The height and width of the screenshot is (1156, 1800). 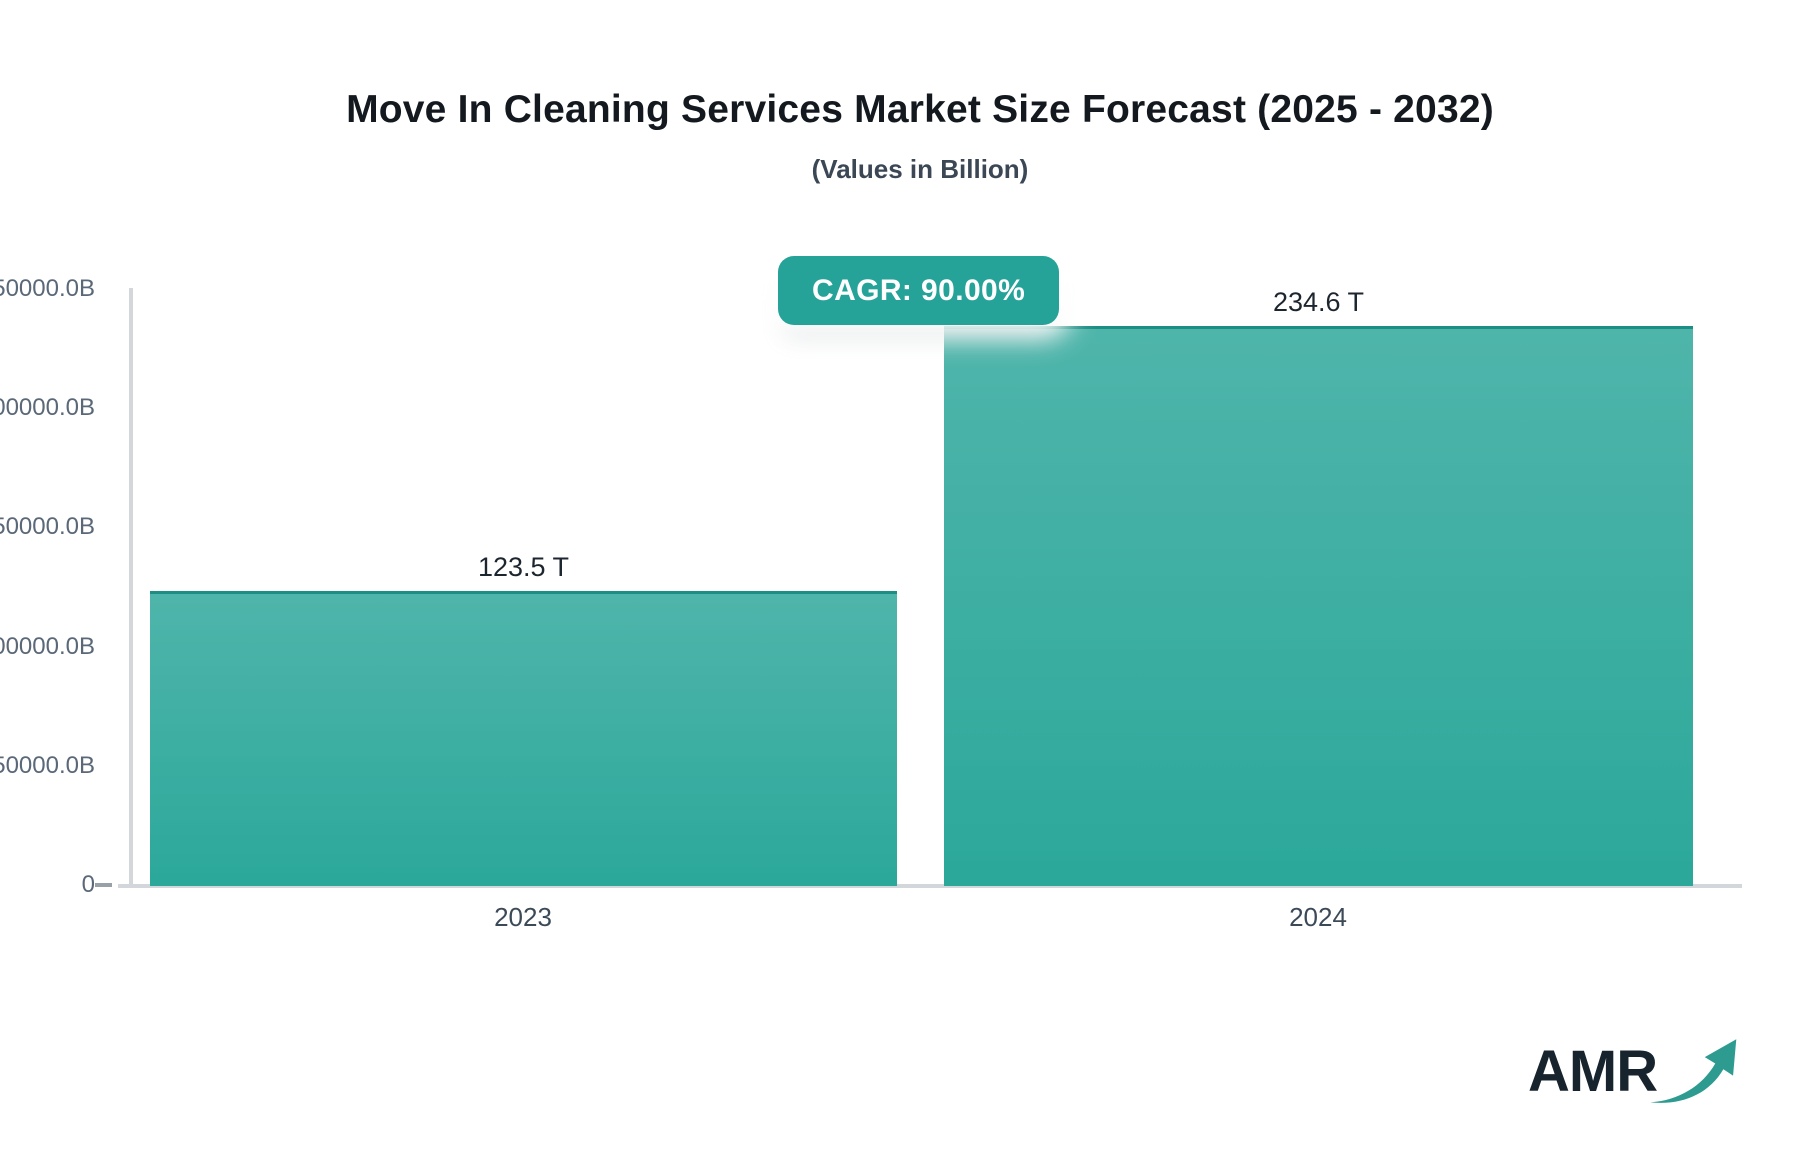 What do you see at coordinates (103, 885) in the screenshot?
I see `y-axis-zero-tick` at bounding box center [103, 885].